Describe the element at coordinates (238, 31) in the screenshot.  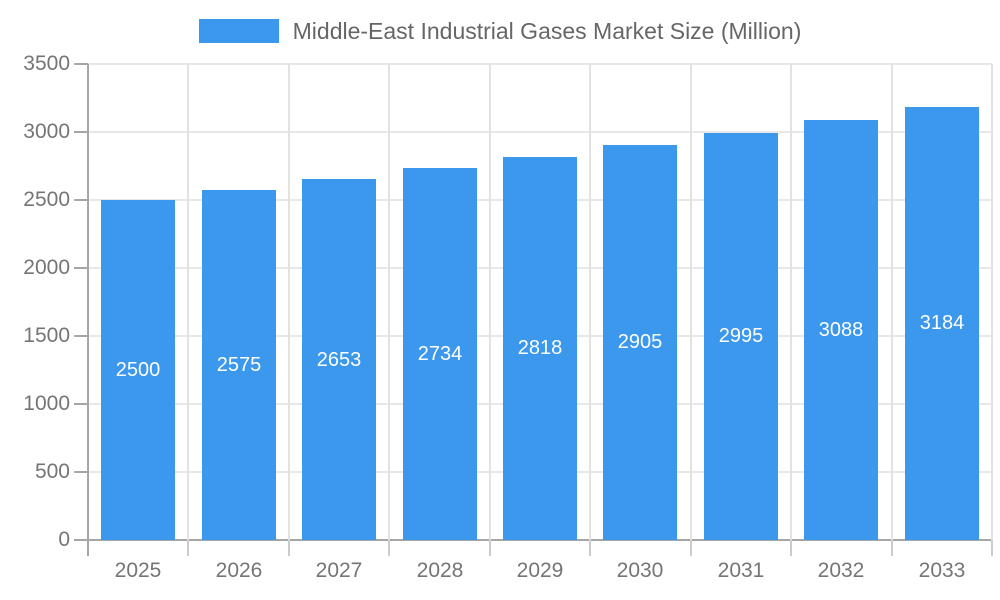
I see `legend-swatch` at that location.